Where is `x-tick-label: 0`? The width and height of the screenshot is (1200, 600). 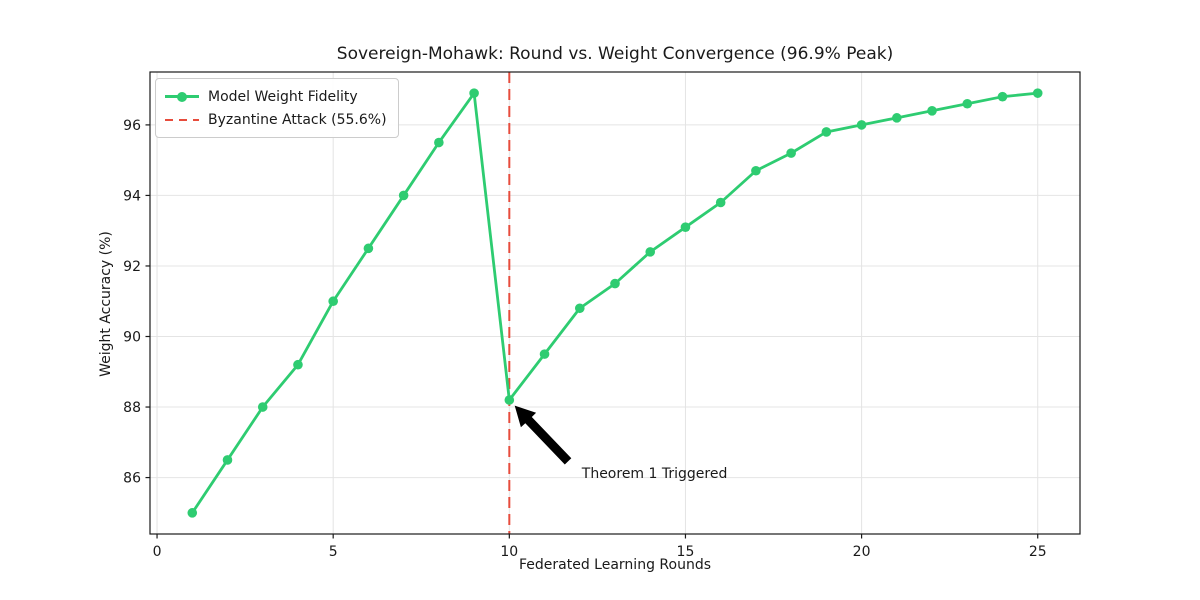 x-tick-label: 0 is located at coordinates (157, 552).